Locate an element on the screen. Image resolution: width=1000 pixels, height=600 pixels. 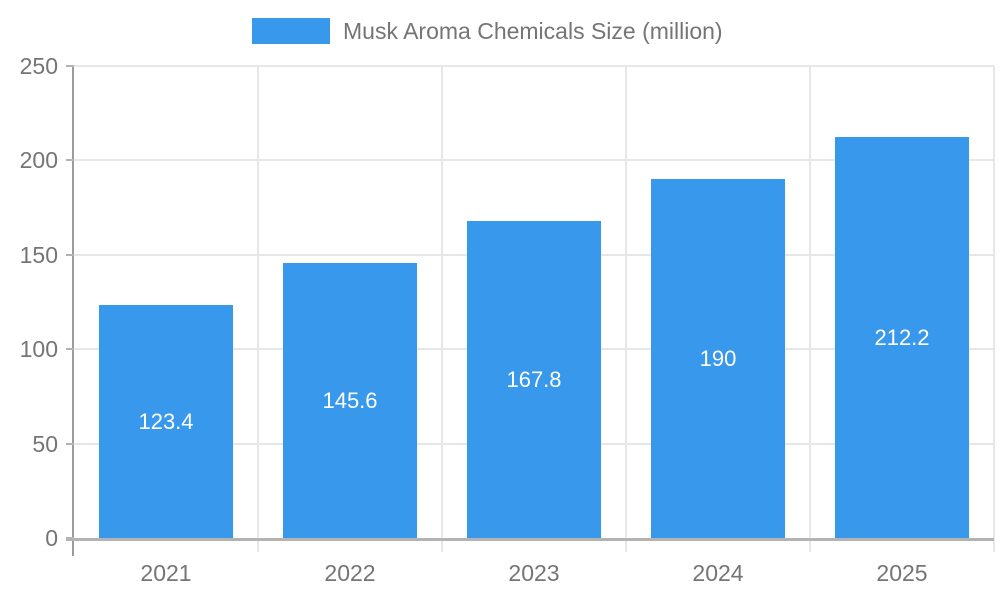
bar-2025: 212.2 is located at coordinates (902, 337).